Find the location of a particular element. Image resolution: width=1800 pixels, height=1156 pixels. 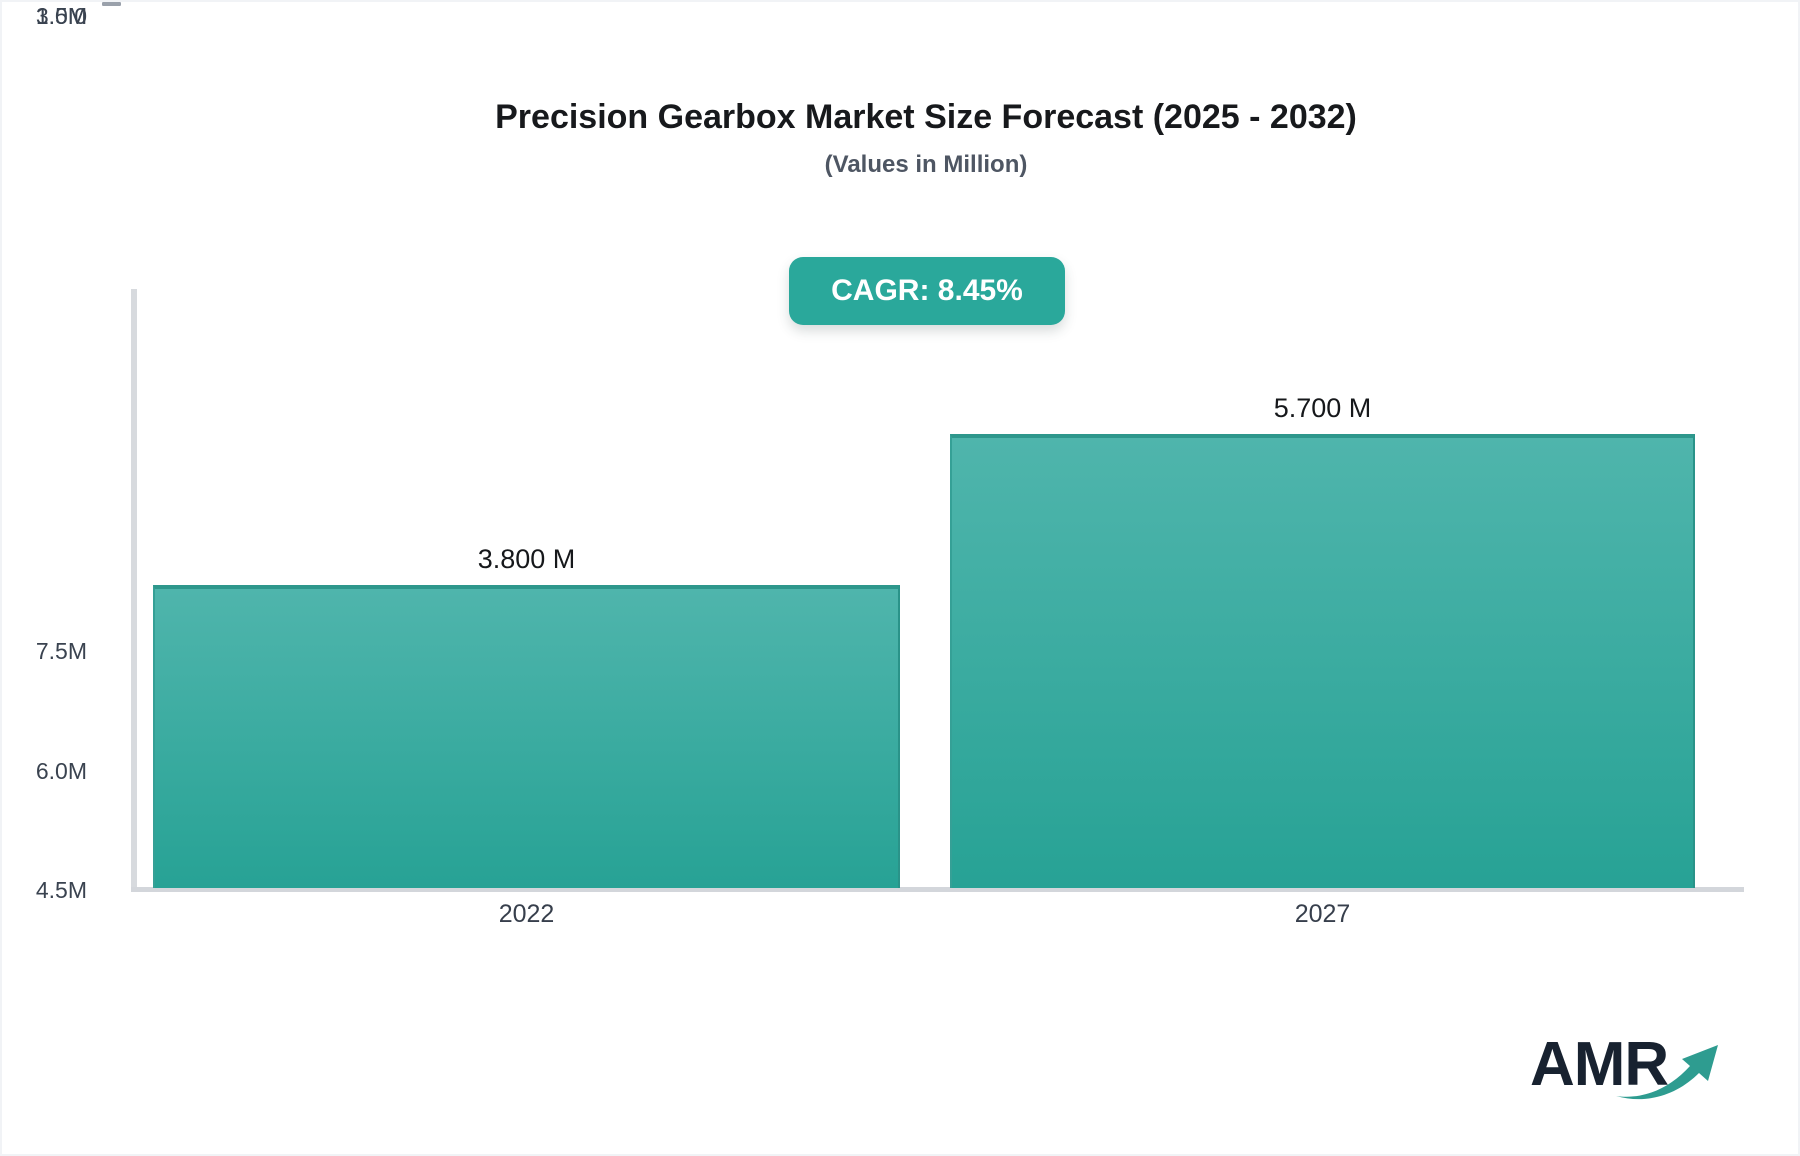

bar-2022 is located at coordinates (526, 736).